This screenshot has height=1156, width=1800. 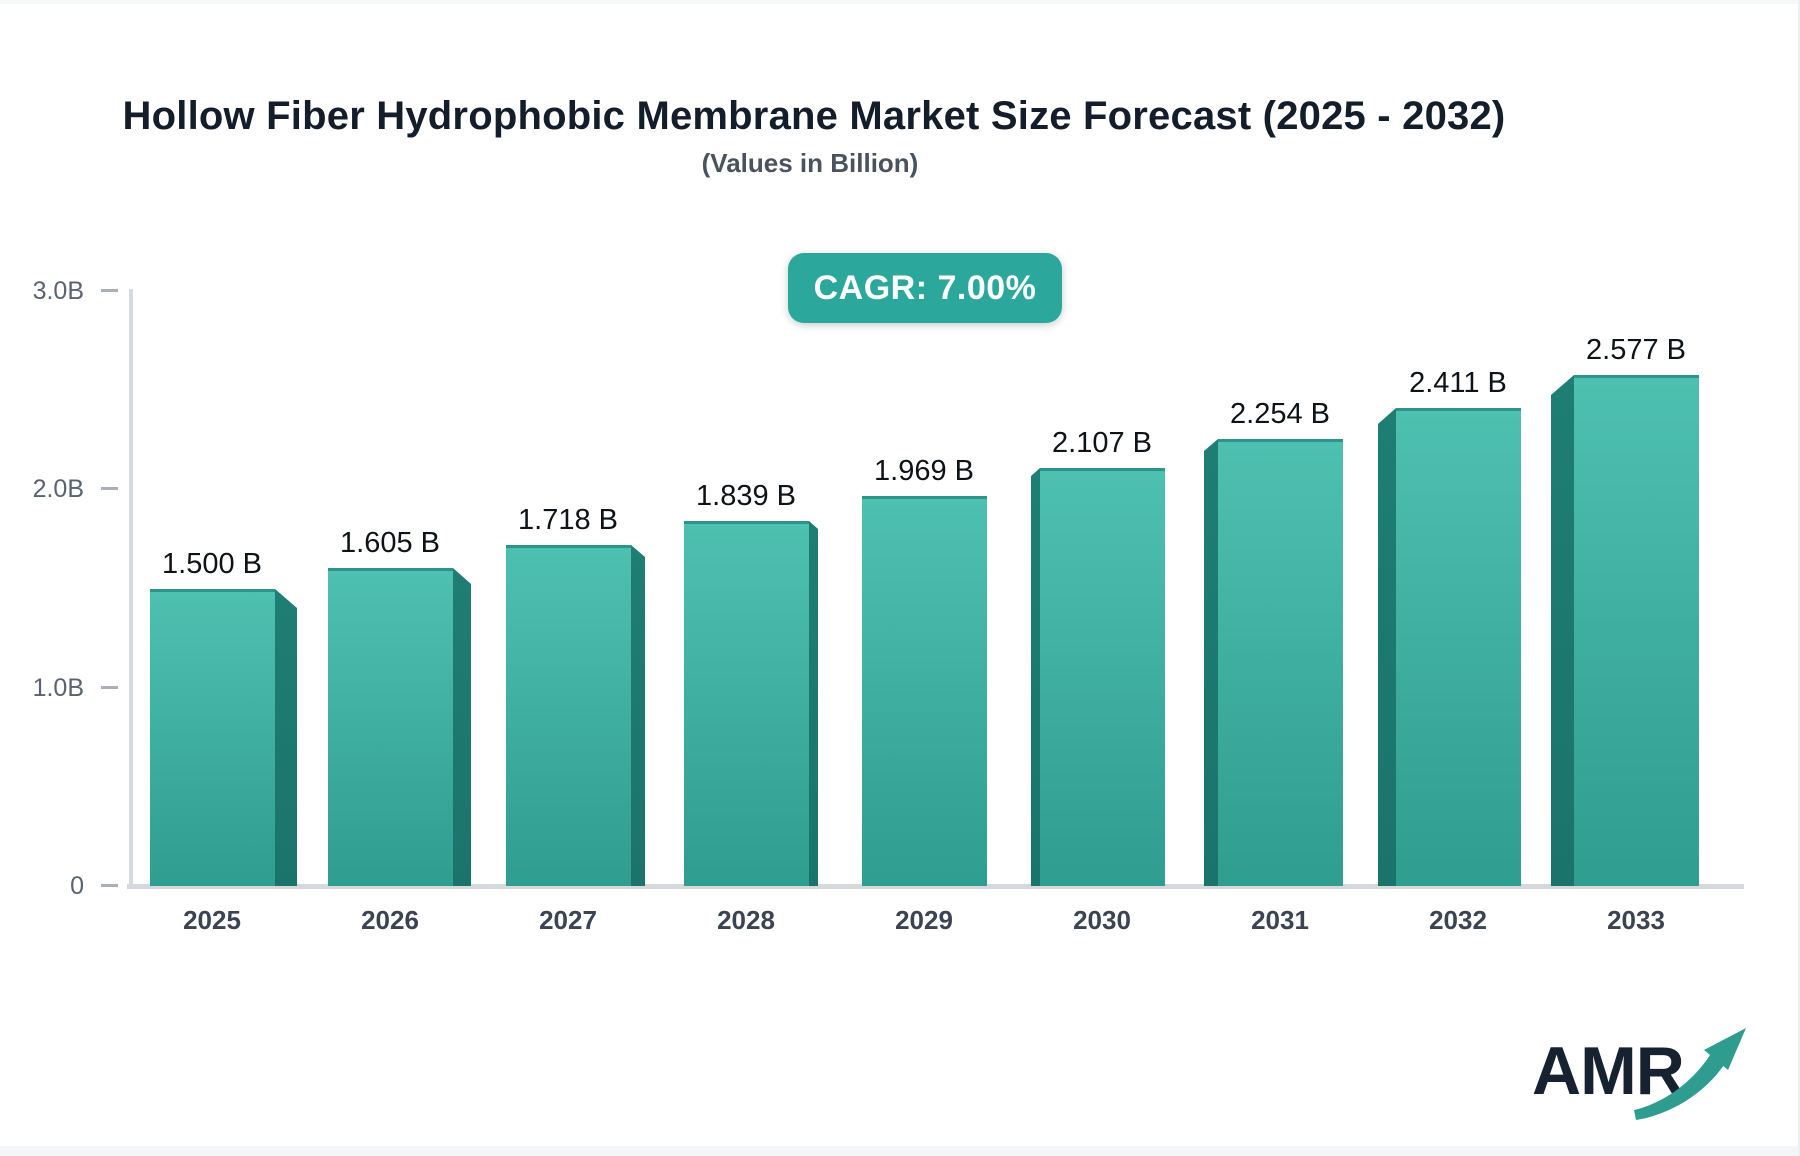 I want to click on x-axis-label-2026: 2026, so click(x=390, y=920).